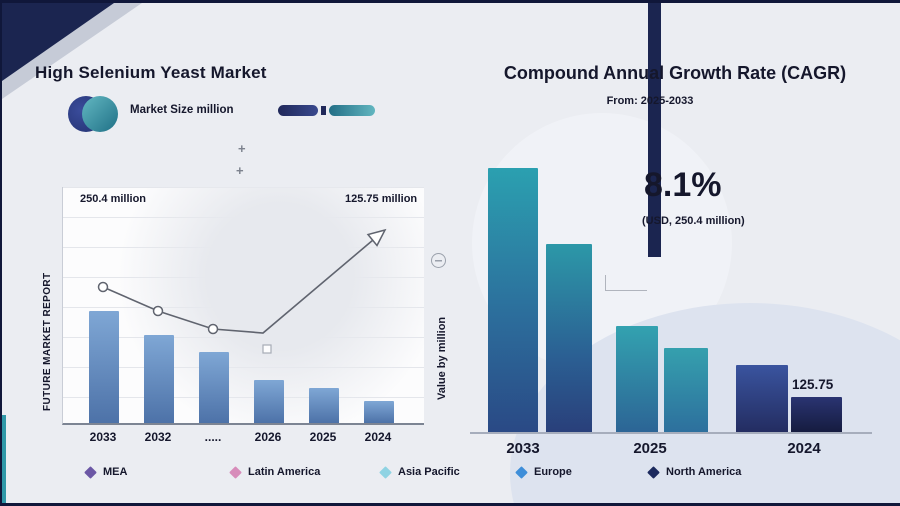 This screenshot has height=506, width=900. What do you see at coordinates (683, 185) in the screenshot?
I see `cagr-value: 8.1%` at bounding box center [683, 185].